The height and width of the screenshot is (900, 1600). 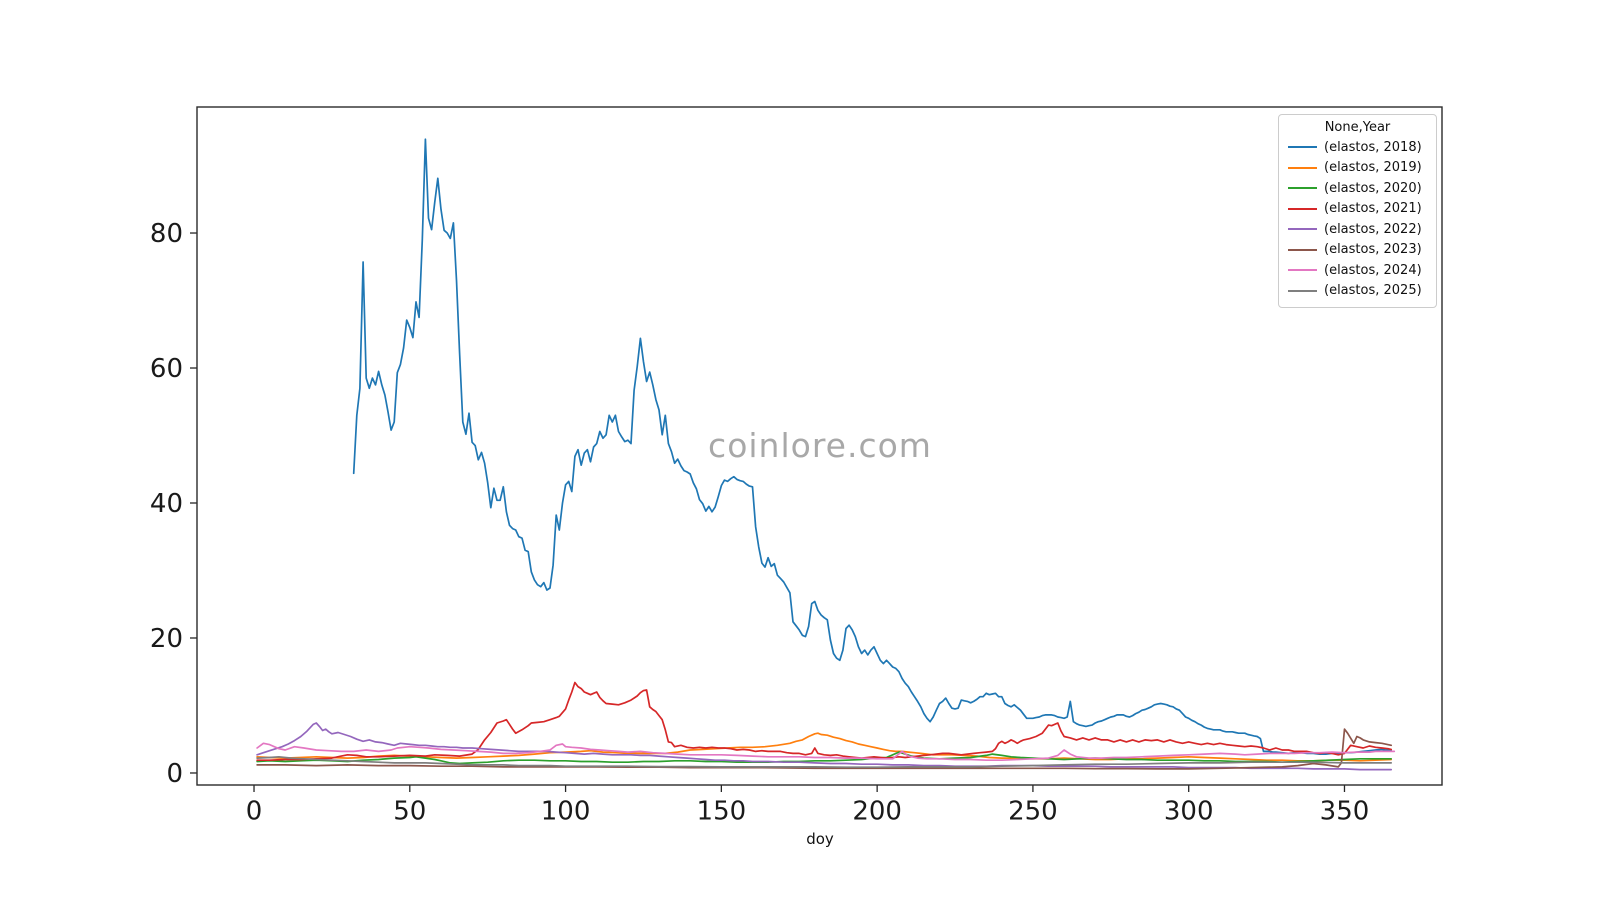 I want to click on series-line-elastos2019, so click(x=824, y=747).